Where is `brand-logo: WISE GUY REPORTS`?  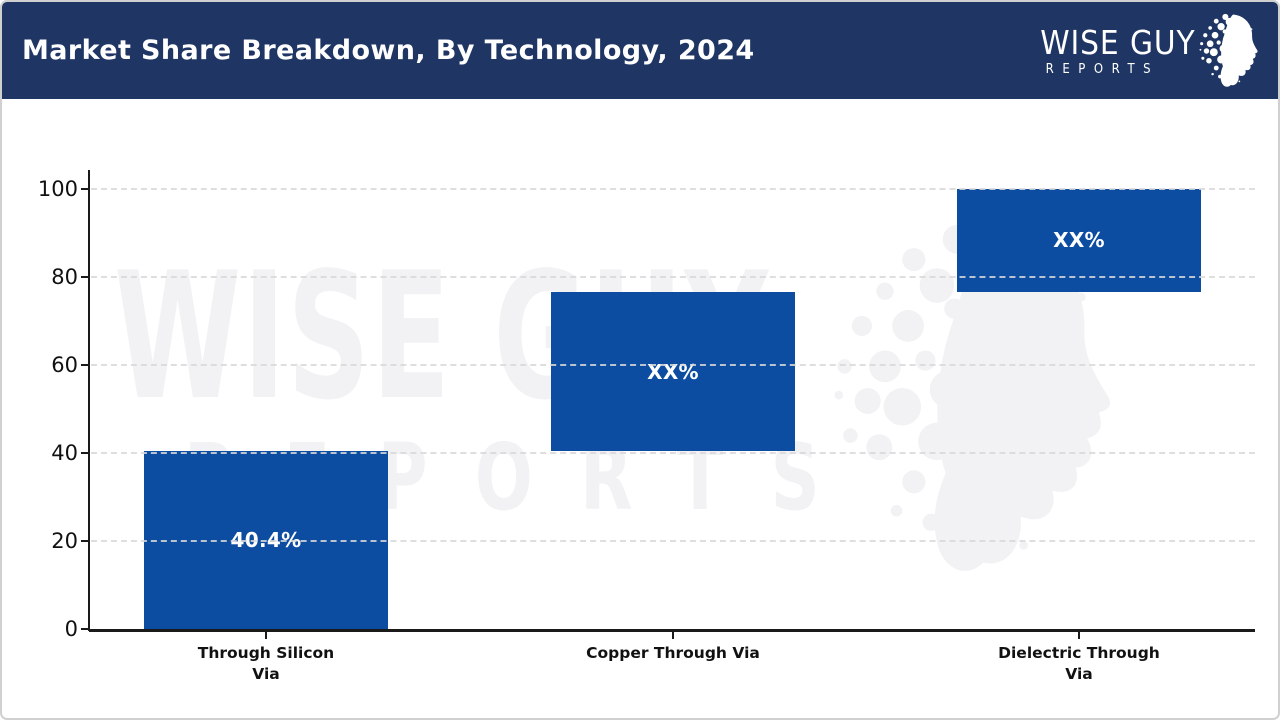 brand-logo: WISE GUY REPORTS is located at coordinates (1141, 51).